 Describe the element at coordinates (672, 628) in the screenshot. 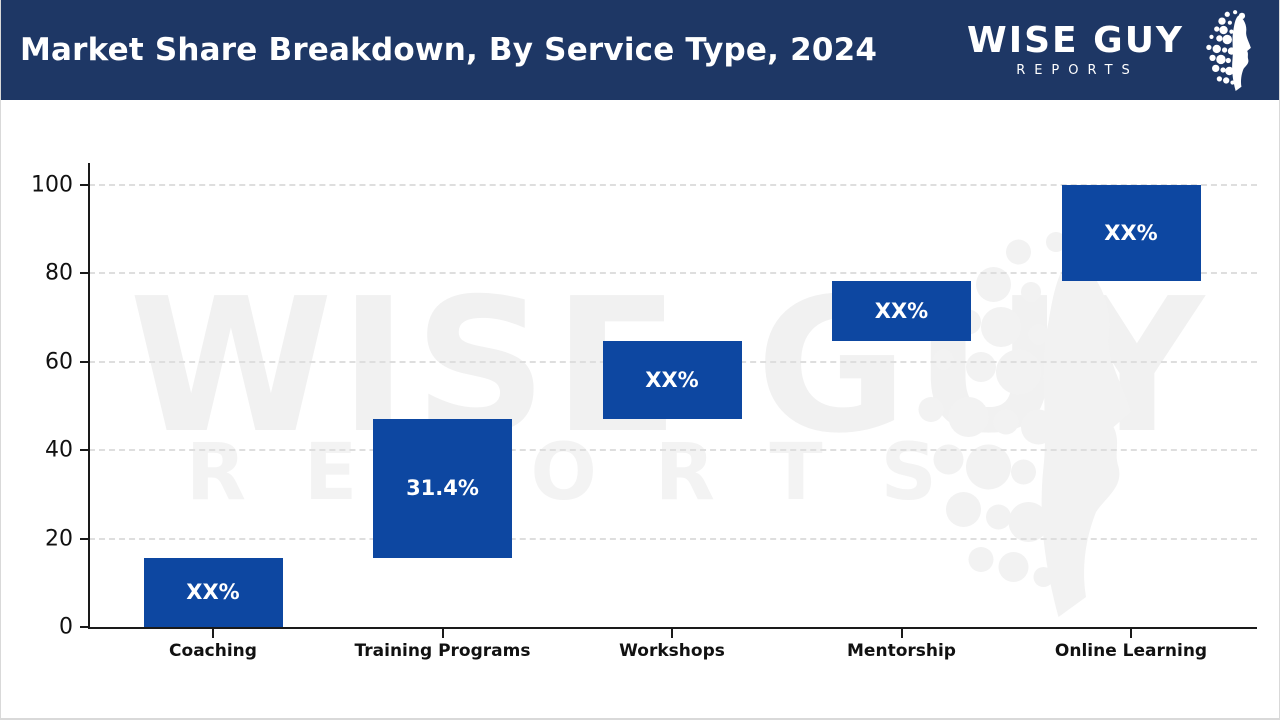

I see `x-axis-line` at that location.